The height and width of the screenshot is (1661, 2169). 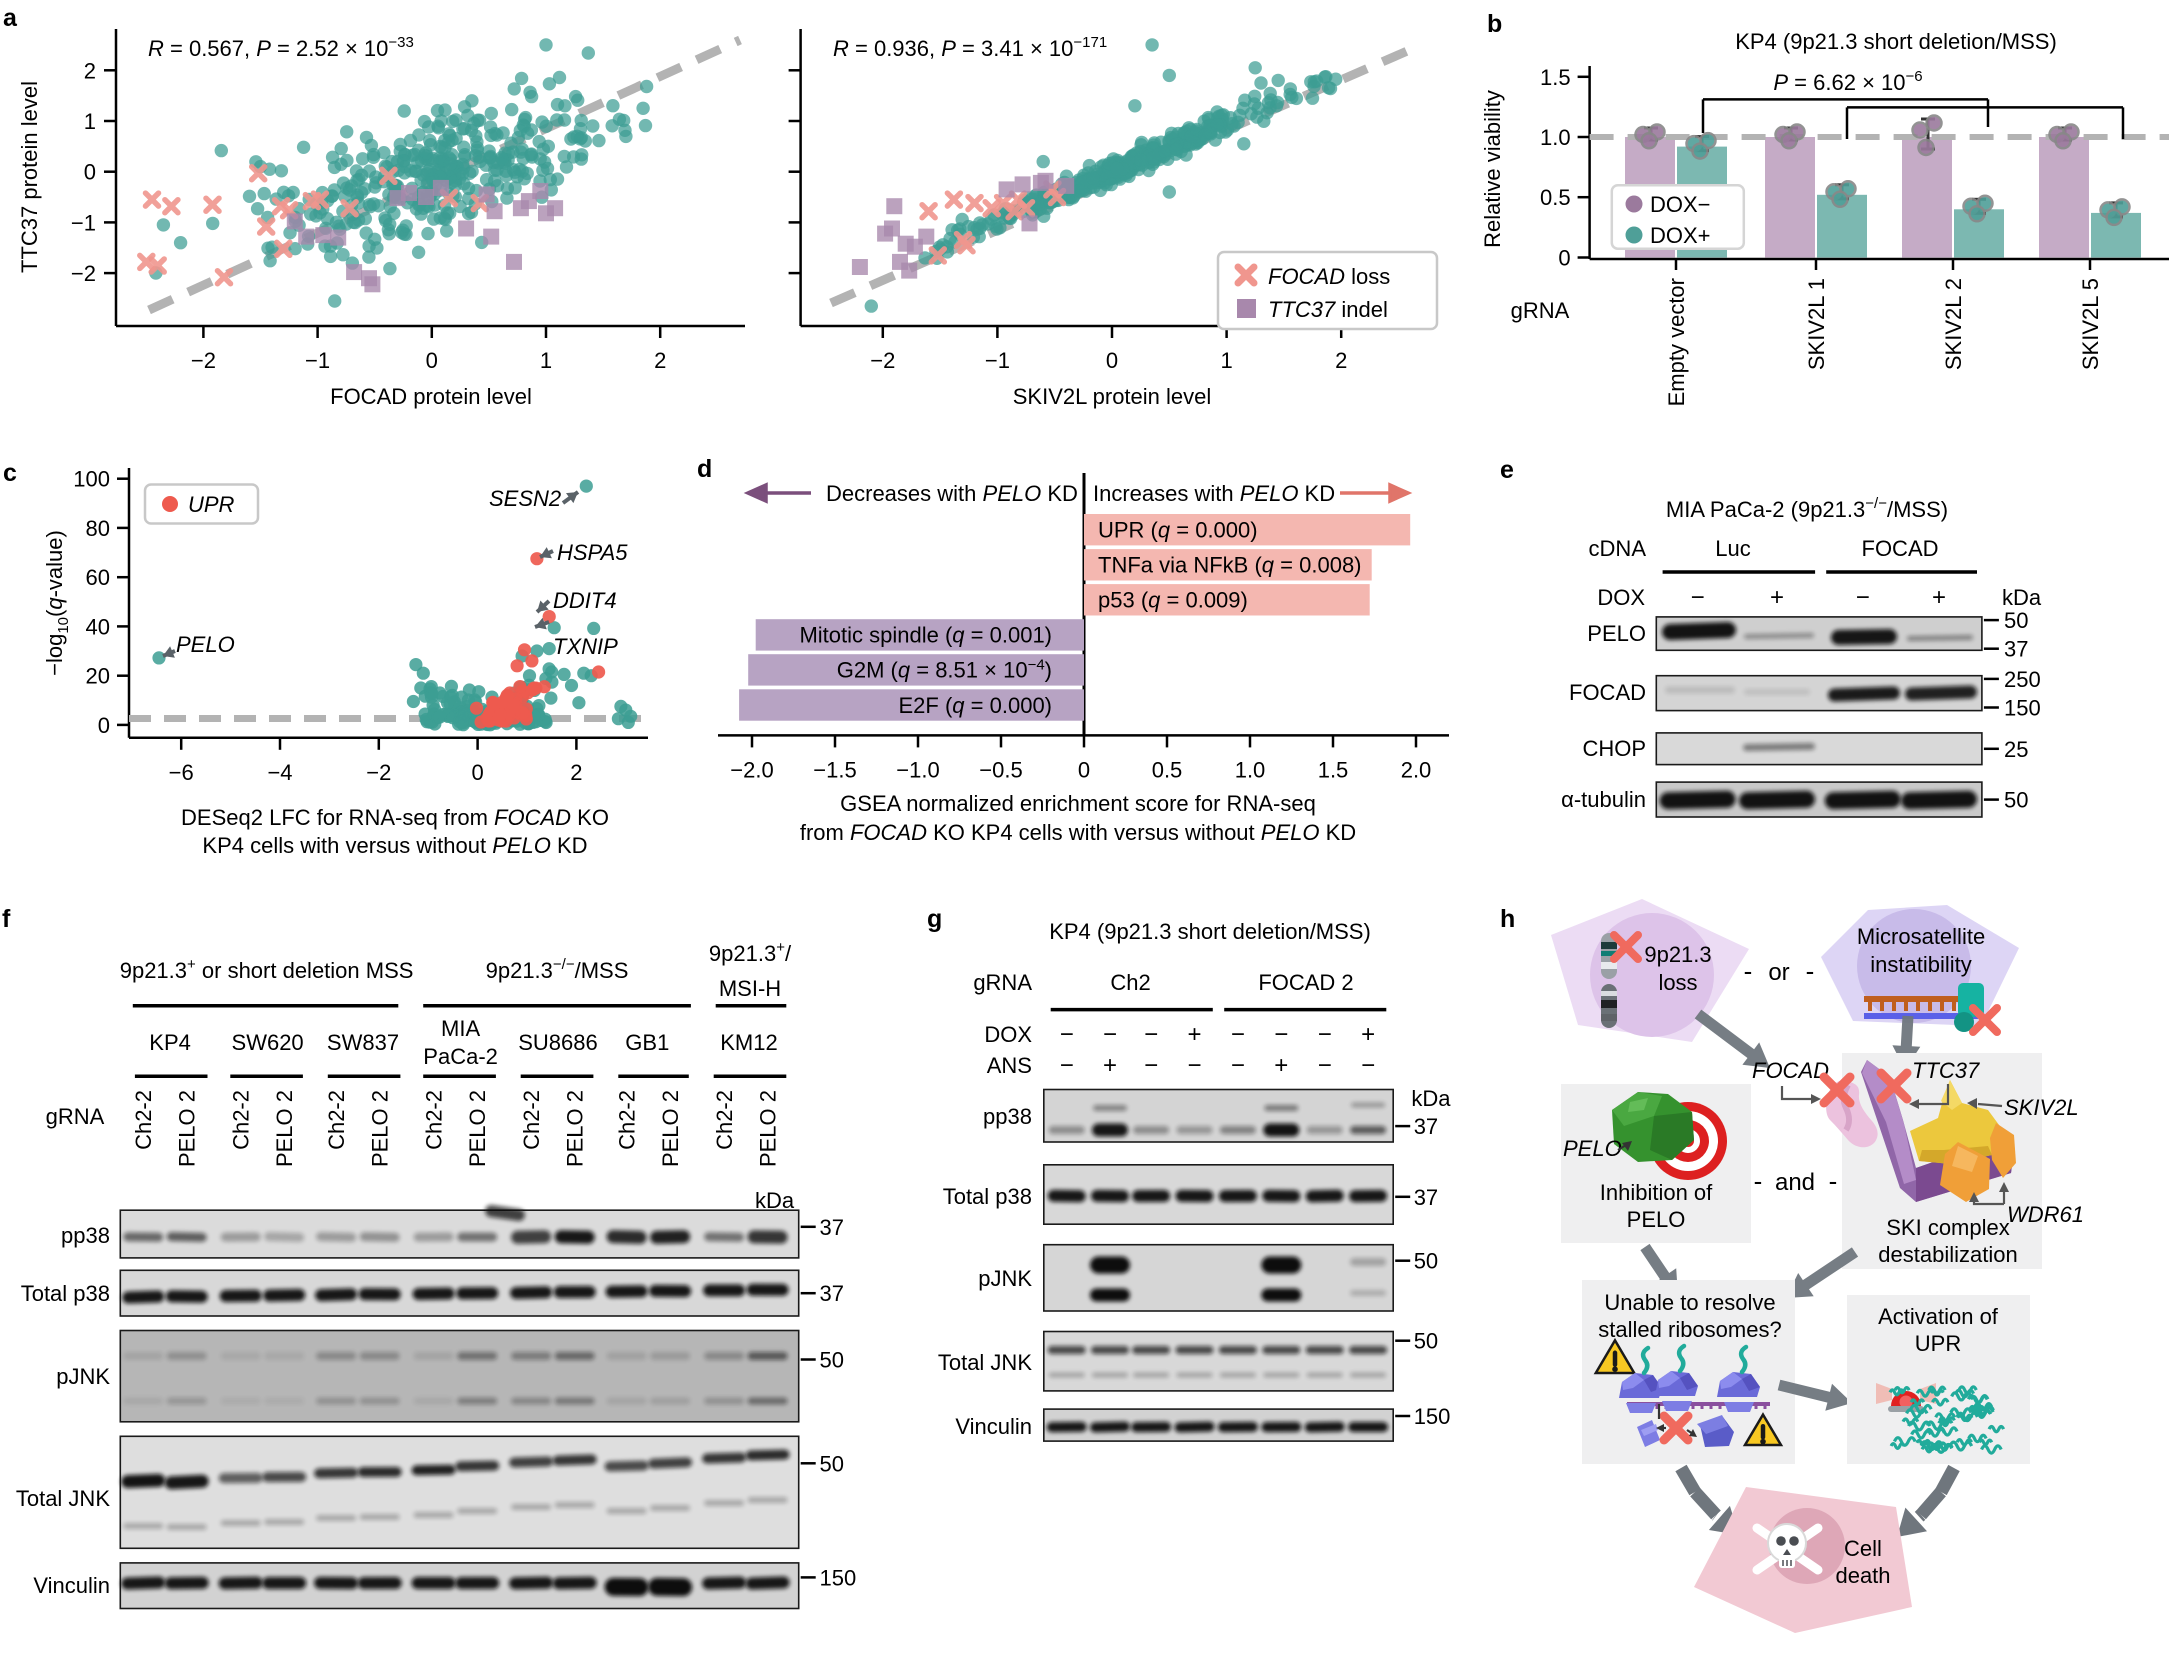 What do you see at coordinates (1946, 1070) in the screenshot?
I see `svg-text: TTC37` at bounding box center [1946, 1070].